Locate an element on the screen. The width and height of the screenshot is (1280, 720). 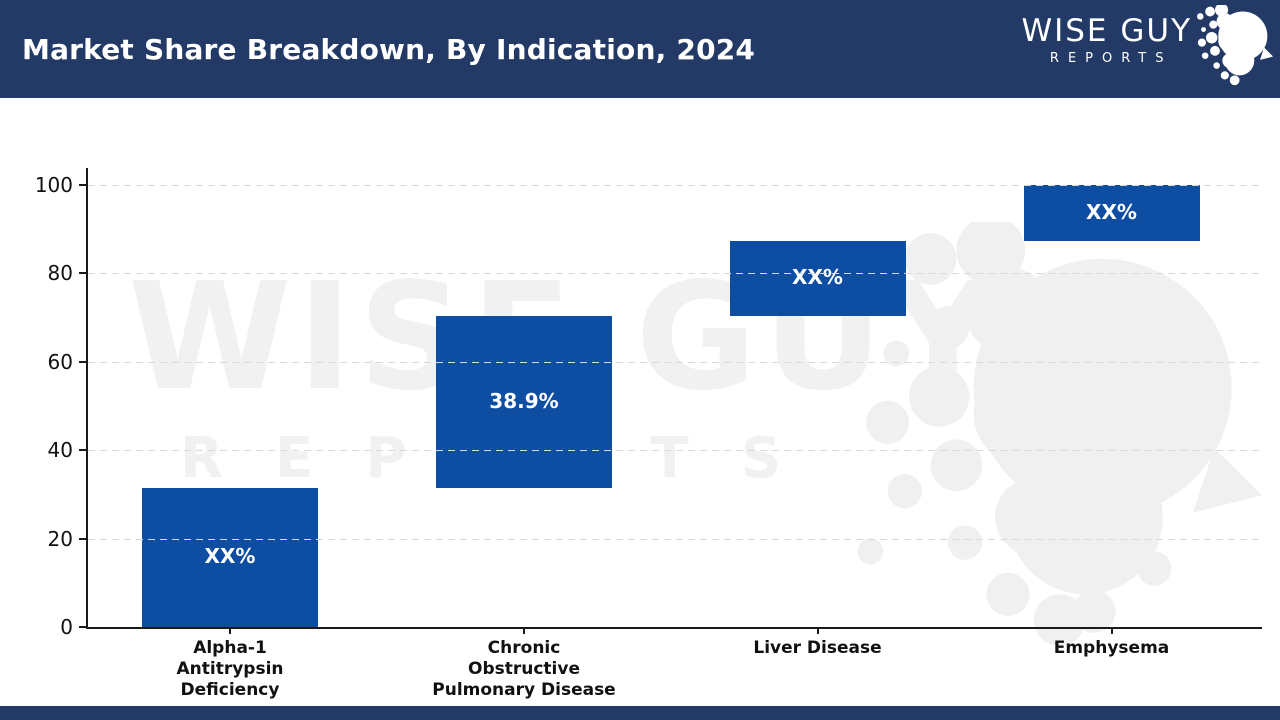
y-tick-label: 80 is located at coordinates (60, 273).